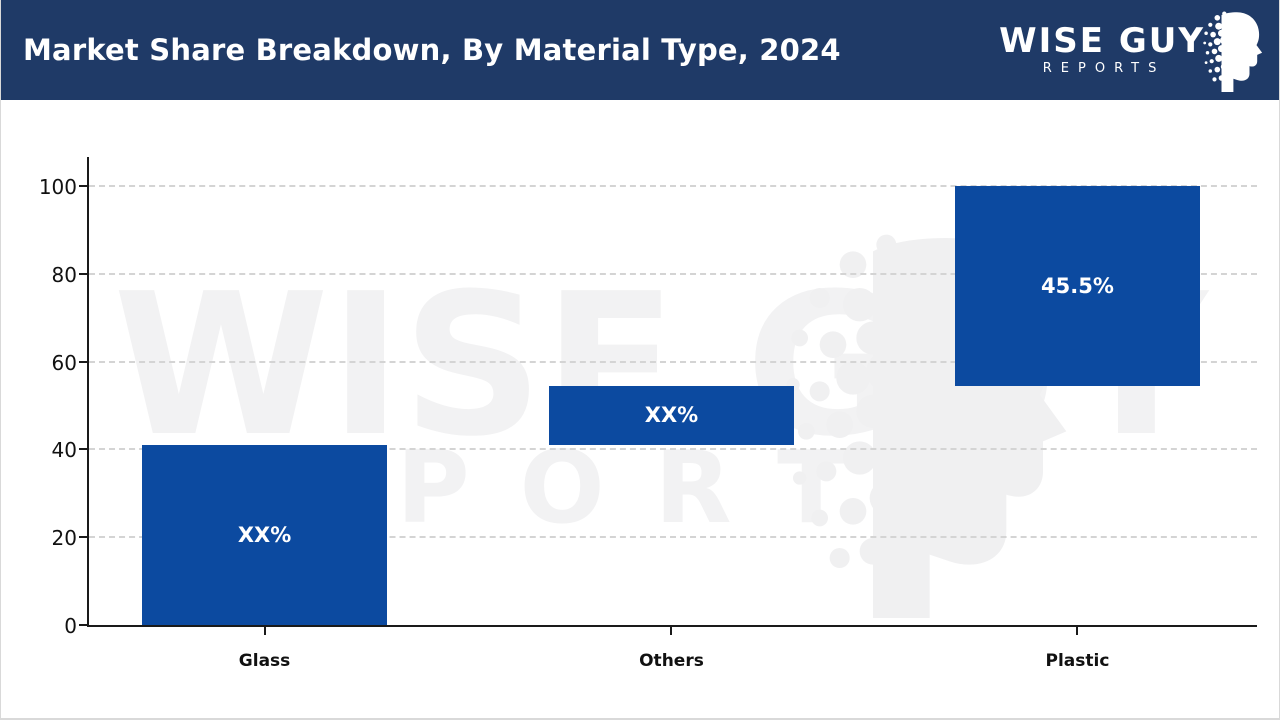 The image size is (1280, 720). Describe the element at coordinates (64, 362) in the screenshot. I see `y-tick-label: 60` at that location.